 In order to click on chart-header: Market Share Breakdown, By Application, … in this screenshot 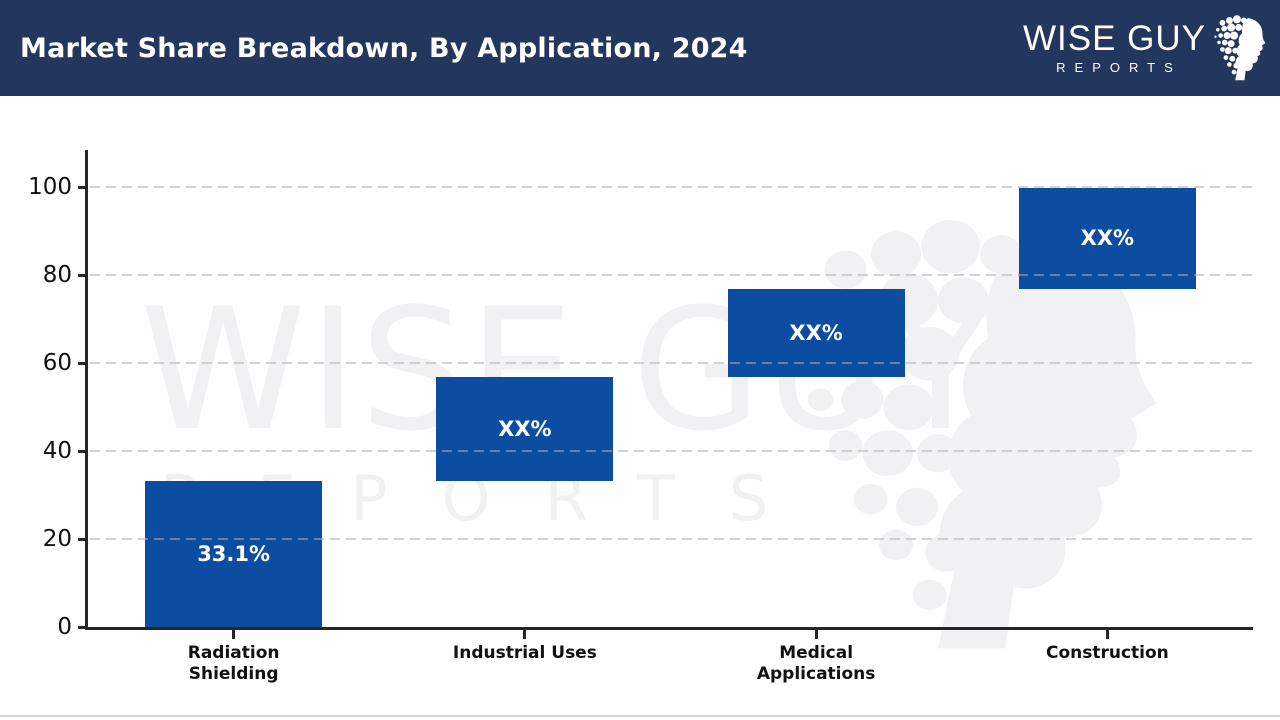, I will do `click(640, 48)`.